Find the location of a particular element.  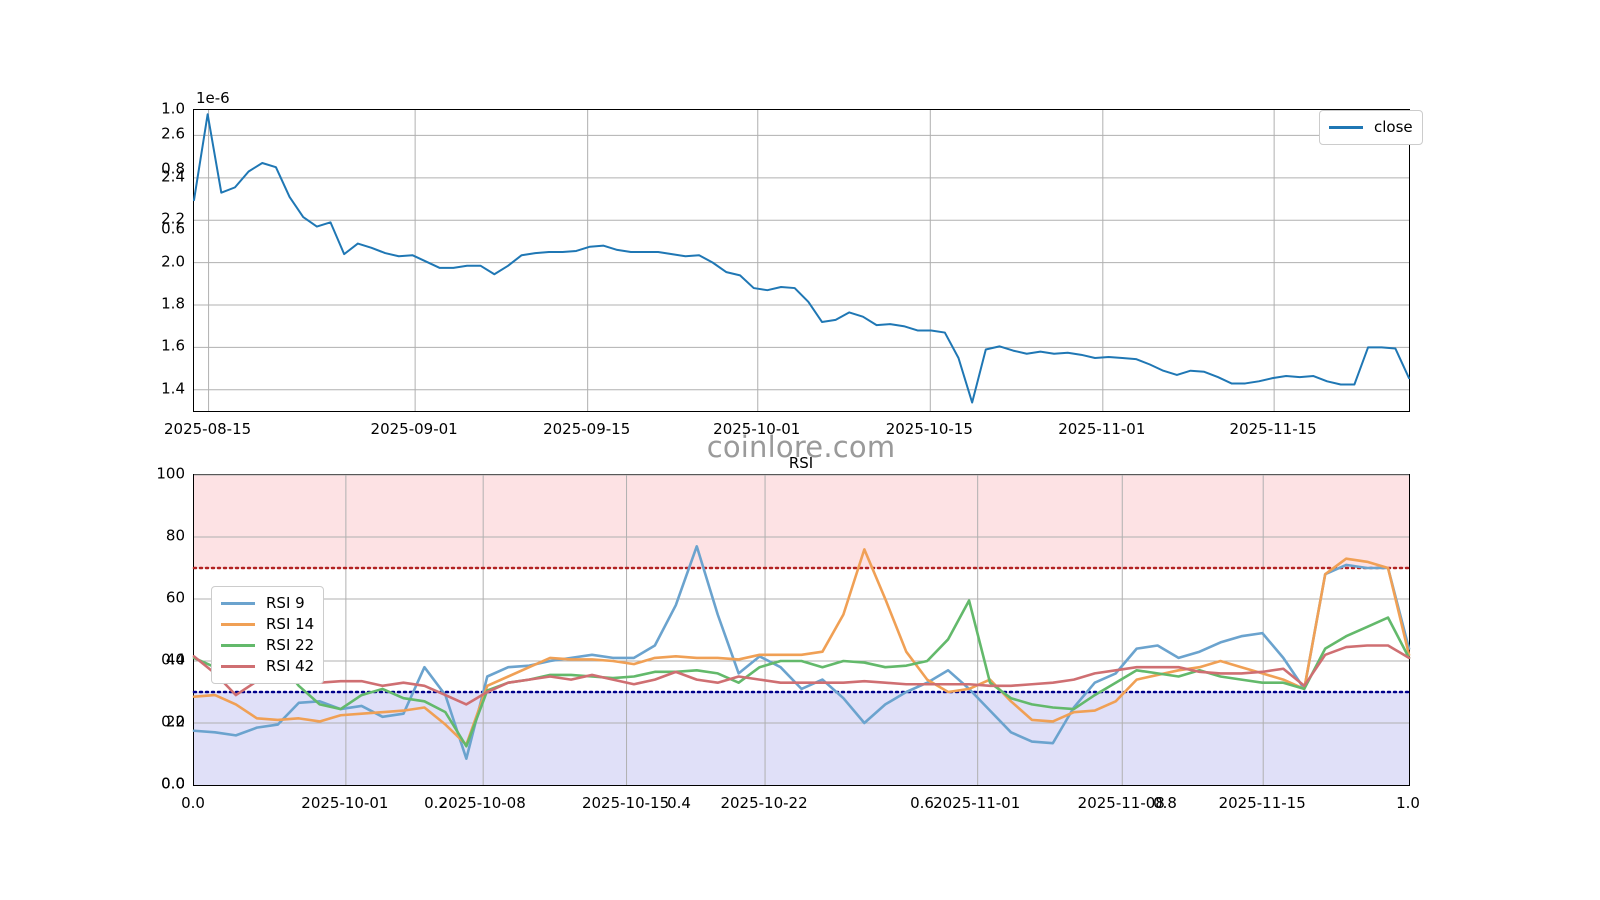

rsi-legend-item: RSI 42 is located at coordinates (267, 666).